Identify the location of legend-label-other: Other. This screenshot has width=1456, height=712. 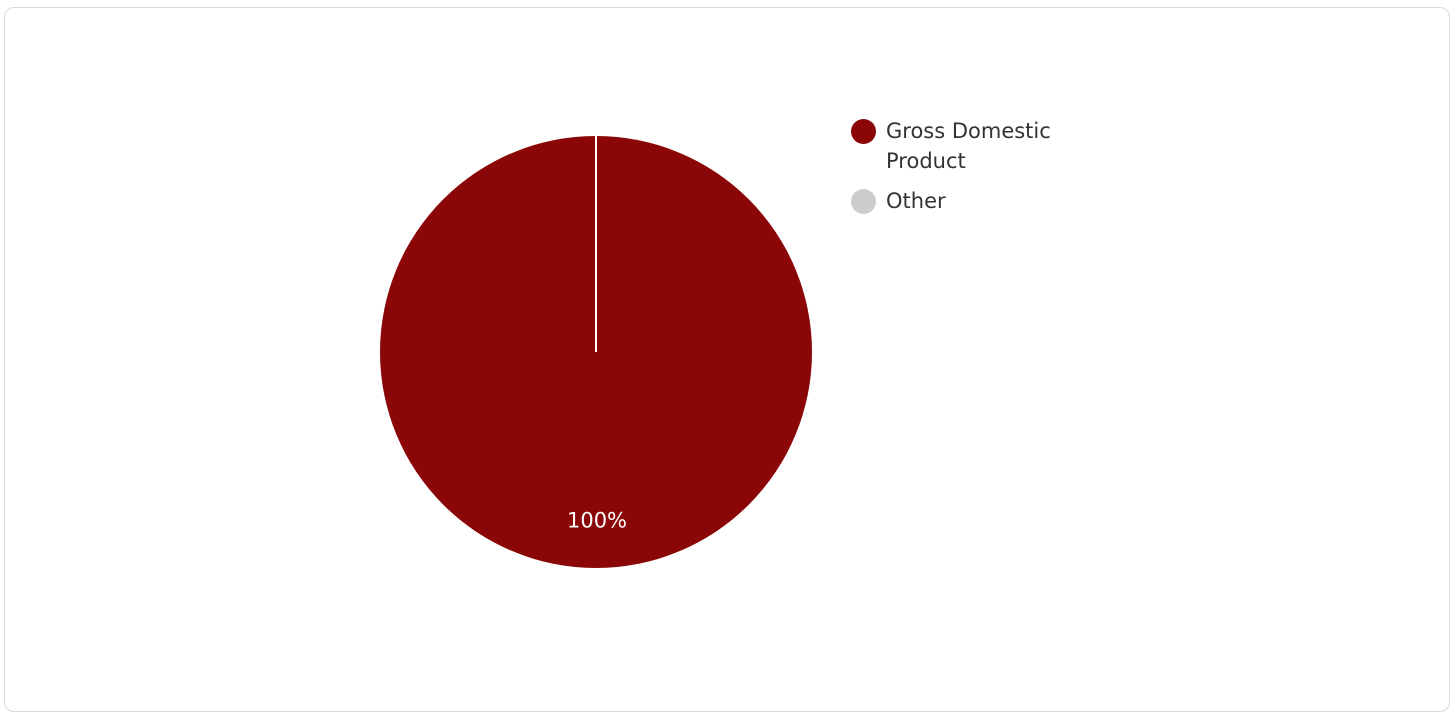
(916, 201).